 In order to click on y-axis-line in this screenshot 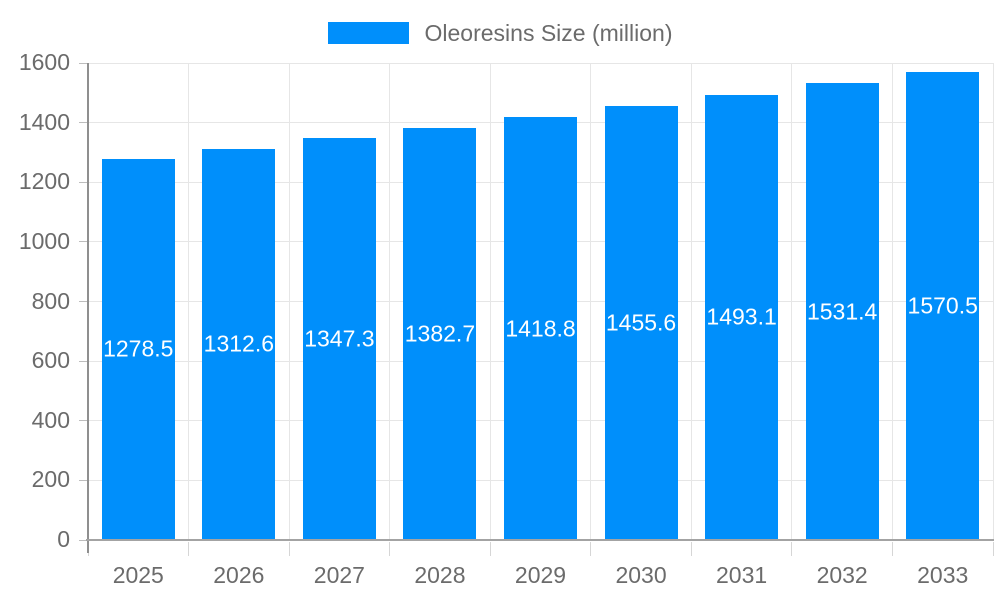, I will do `click(88, 308)`.